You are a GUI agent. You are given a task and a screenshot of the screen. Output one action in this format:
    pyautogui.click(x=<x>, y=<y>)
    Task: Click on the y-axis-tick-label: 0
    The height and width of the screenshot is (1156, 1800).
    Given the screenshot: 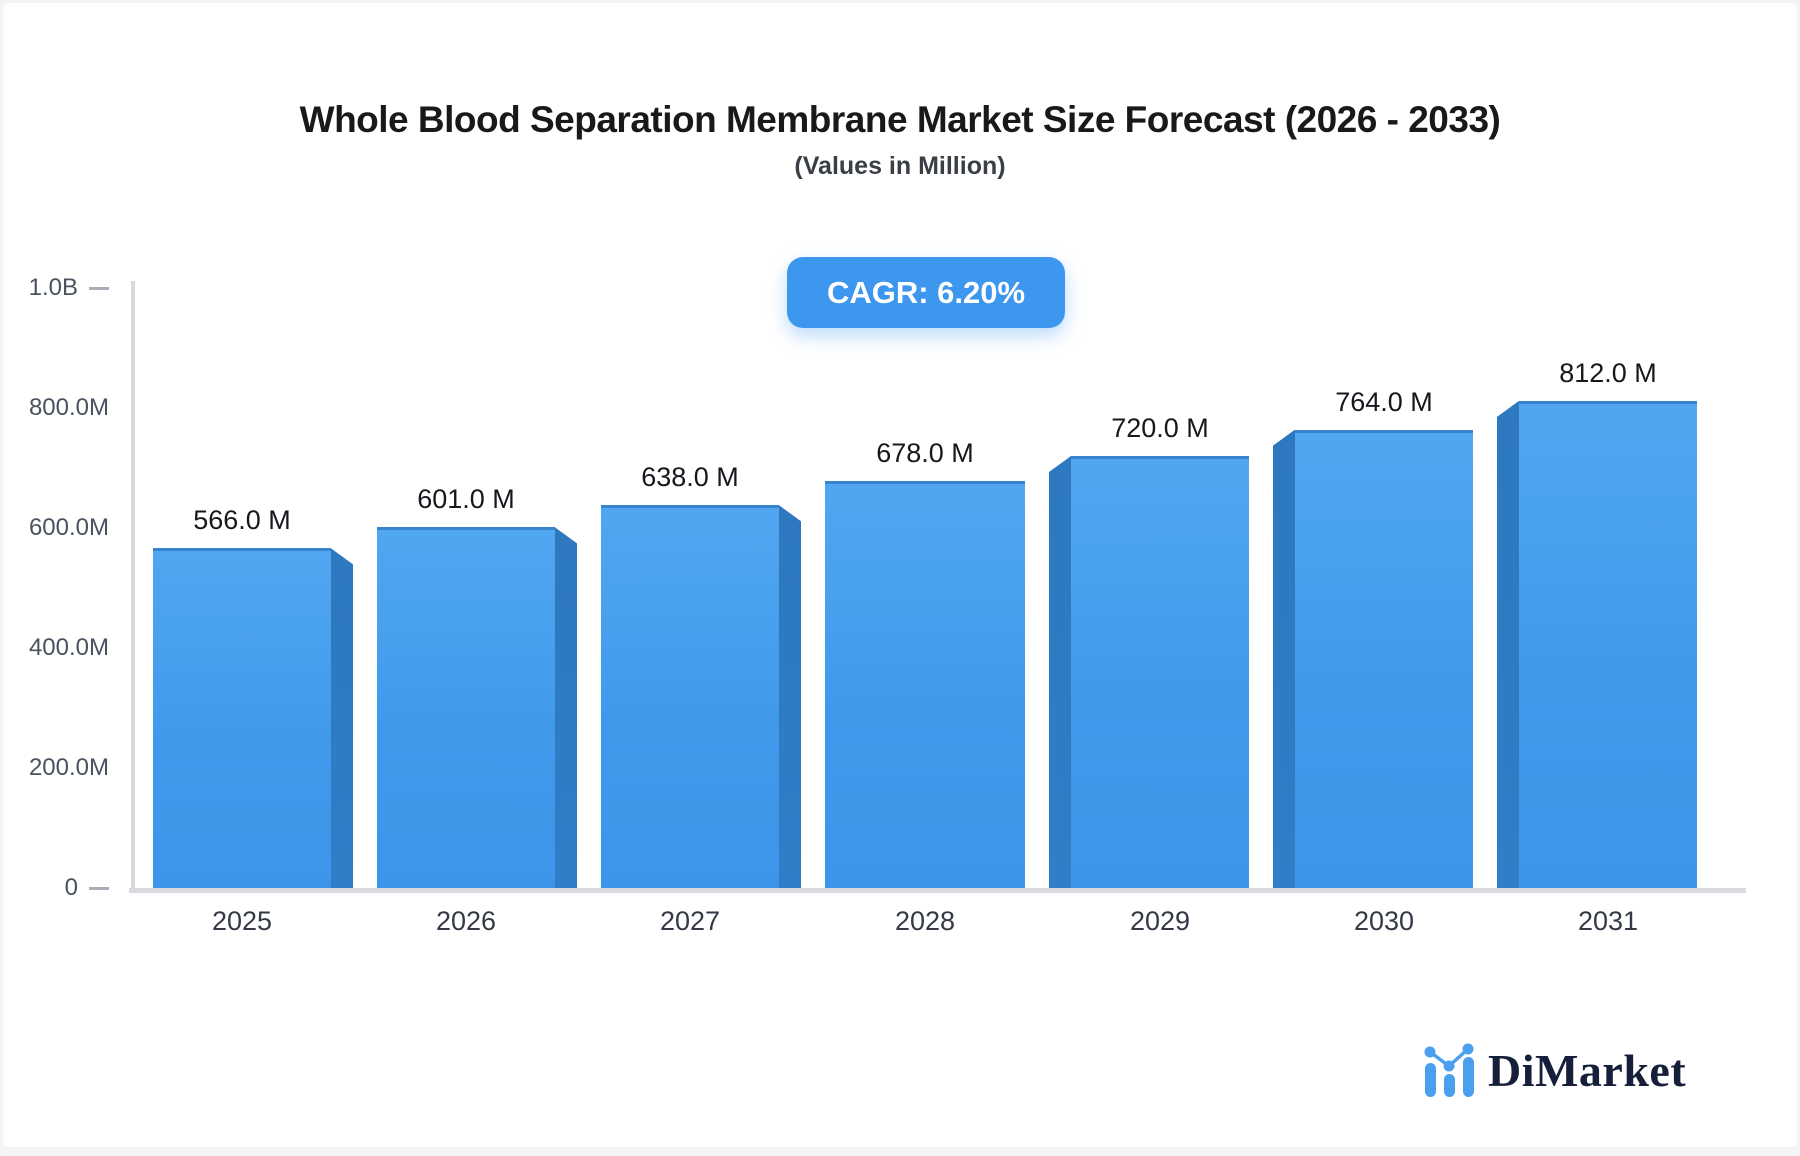 What is the action you would take?
    pyautogui.click(x=71, y=887)
    